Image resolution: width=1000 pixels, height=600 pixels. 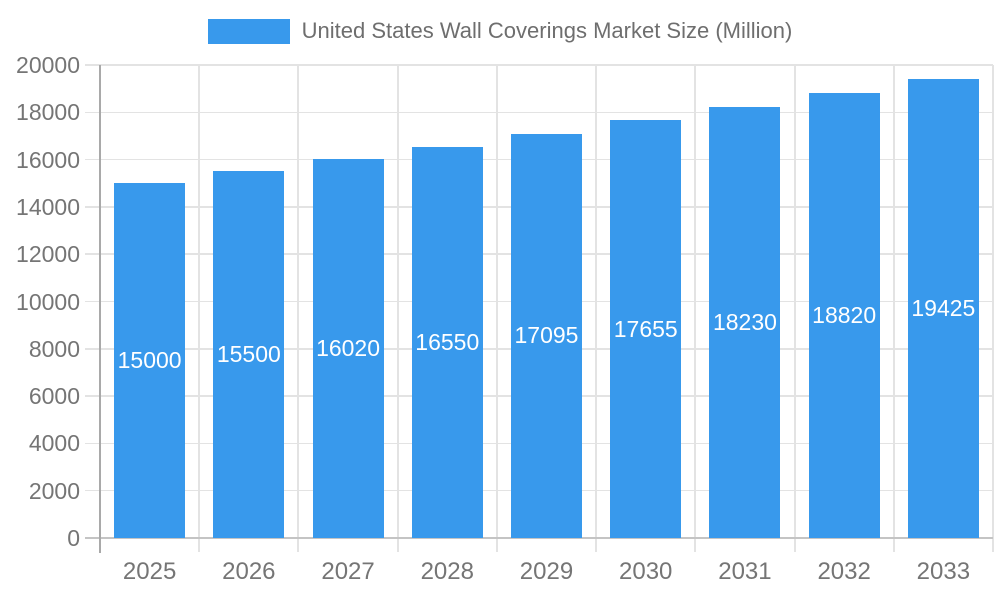 I want to click on bar: 18820, so click(x=844, y=315).